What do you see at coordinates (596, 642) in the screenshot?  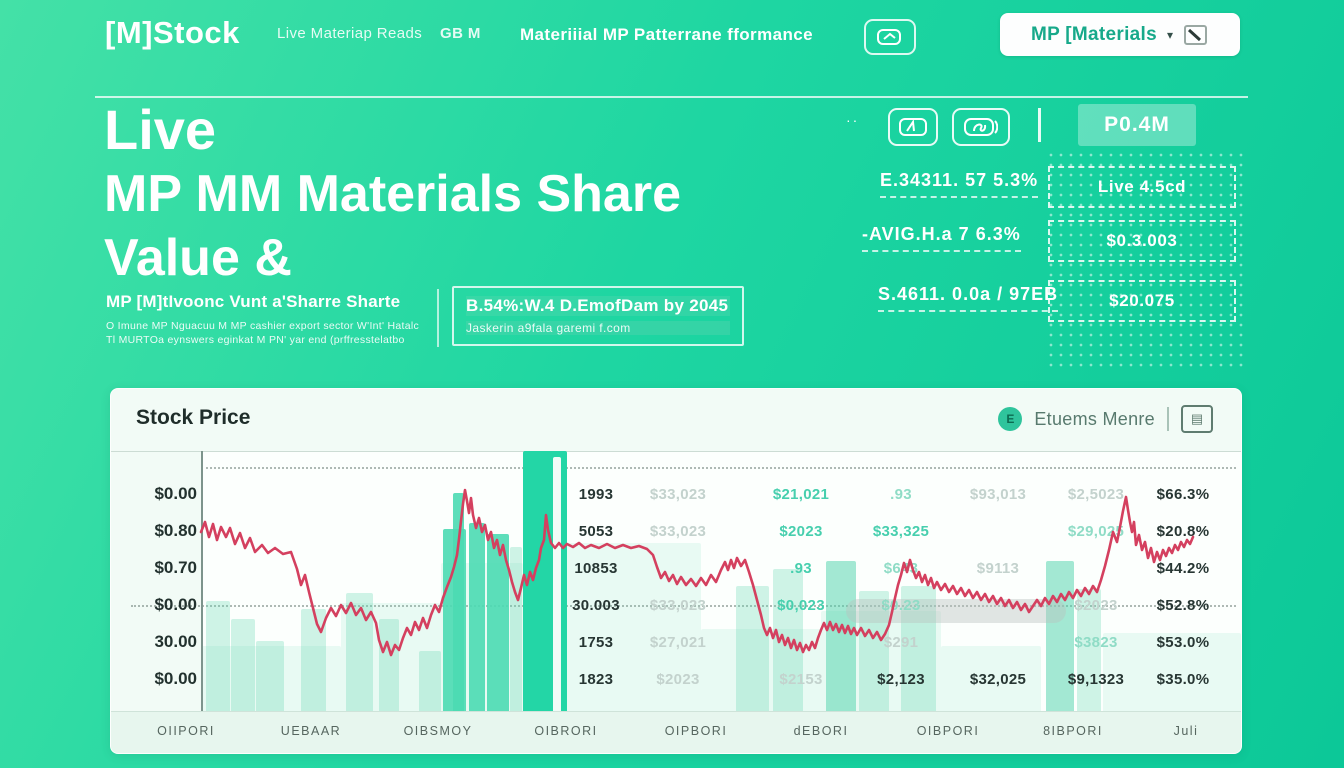 I see `table-cell: 1753` at bounding box center [596, 642].